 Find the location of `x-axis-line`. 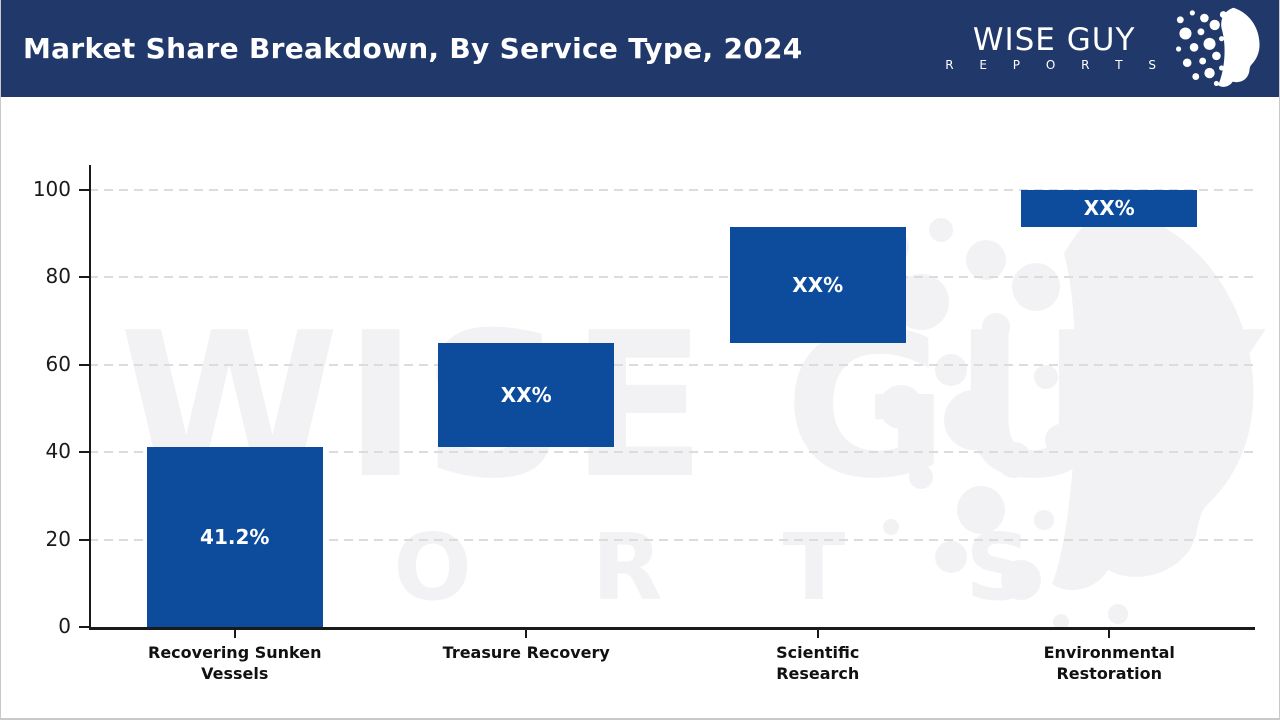

x-axis-line is located at coordinates (672, 628).